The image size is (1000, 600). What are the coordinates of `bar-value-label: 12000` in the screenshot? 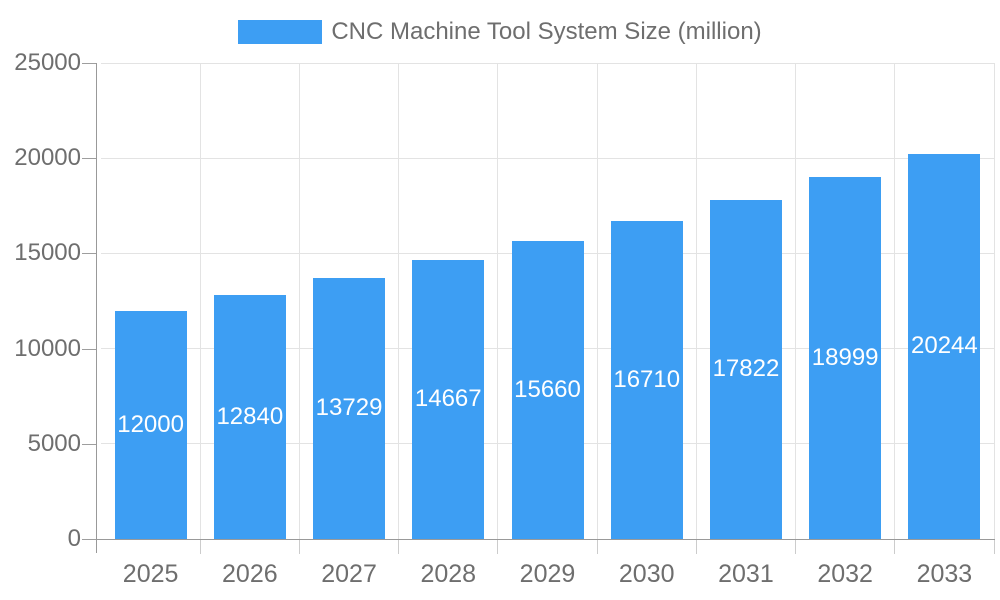 It's located at (150, 424).